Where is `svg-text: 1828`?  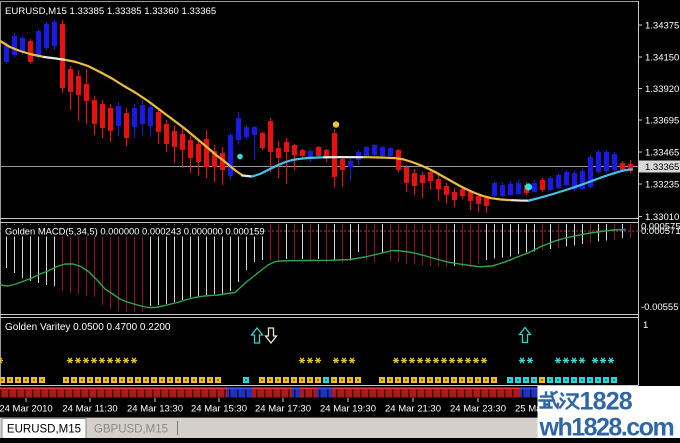 svg-text: 1828 is located at coordinates (606, 402).